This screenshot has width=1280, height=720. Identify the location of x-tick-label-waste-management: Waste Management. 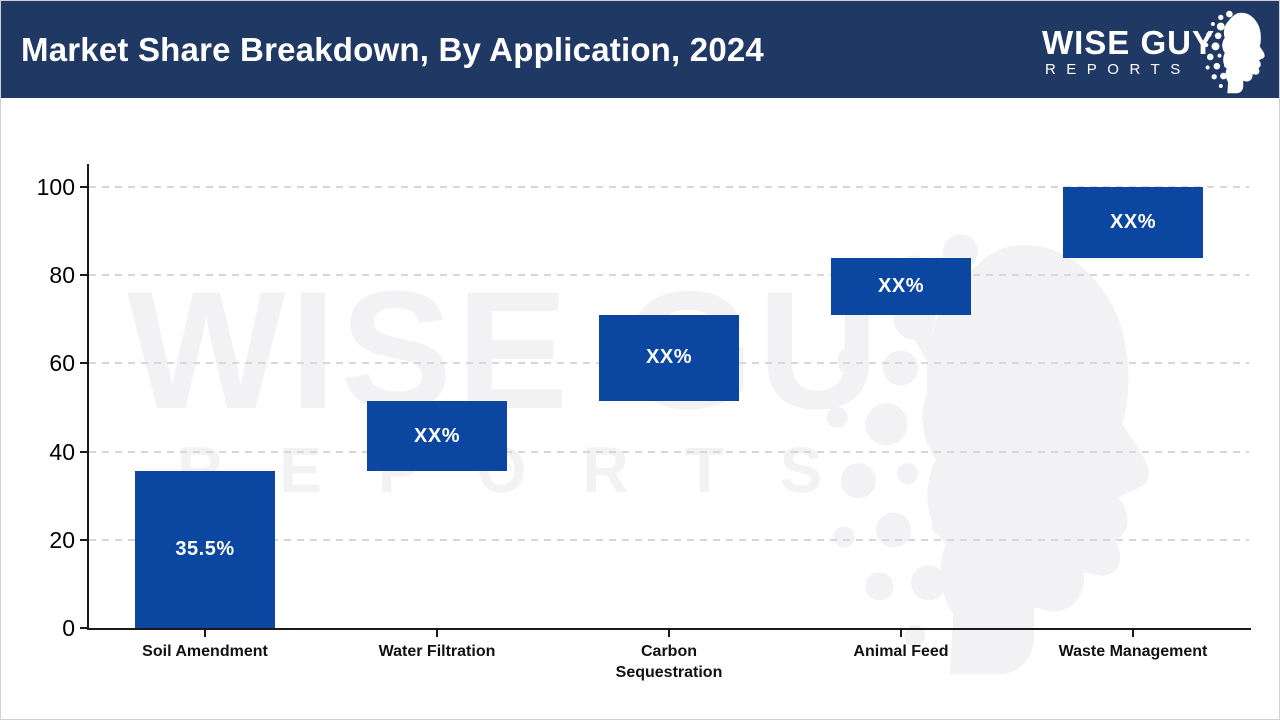
(1133, 651).